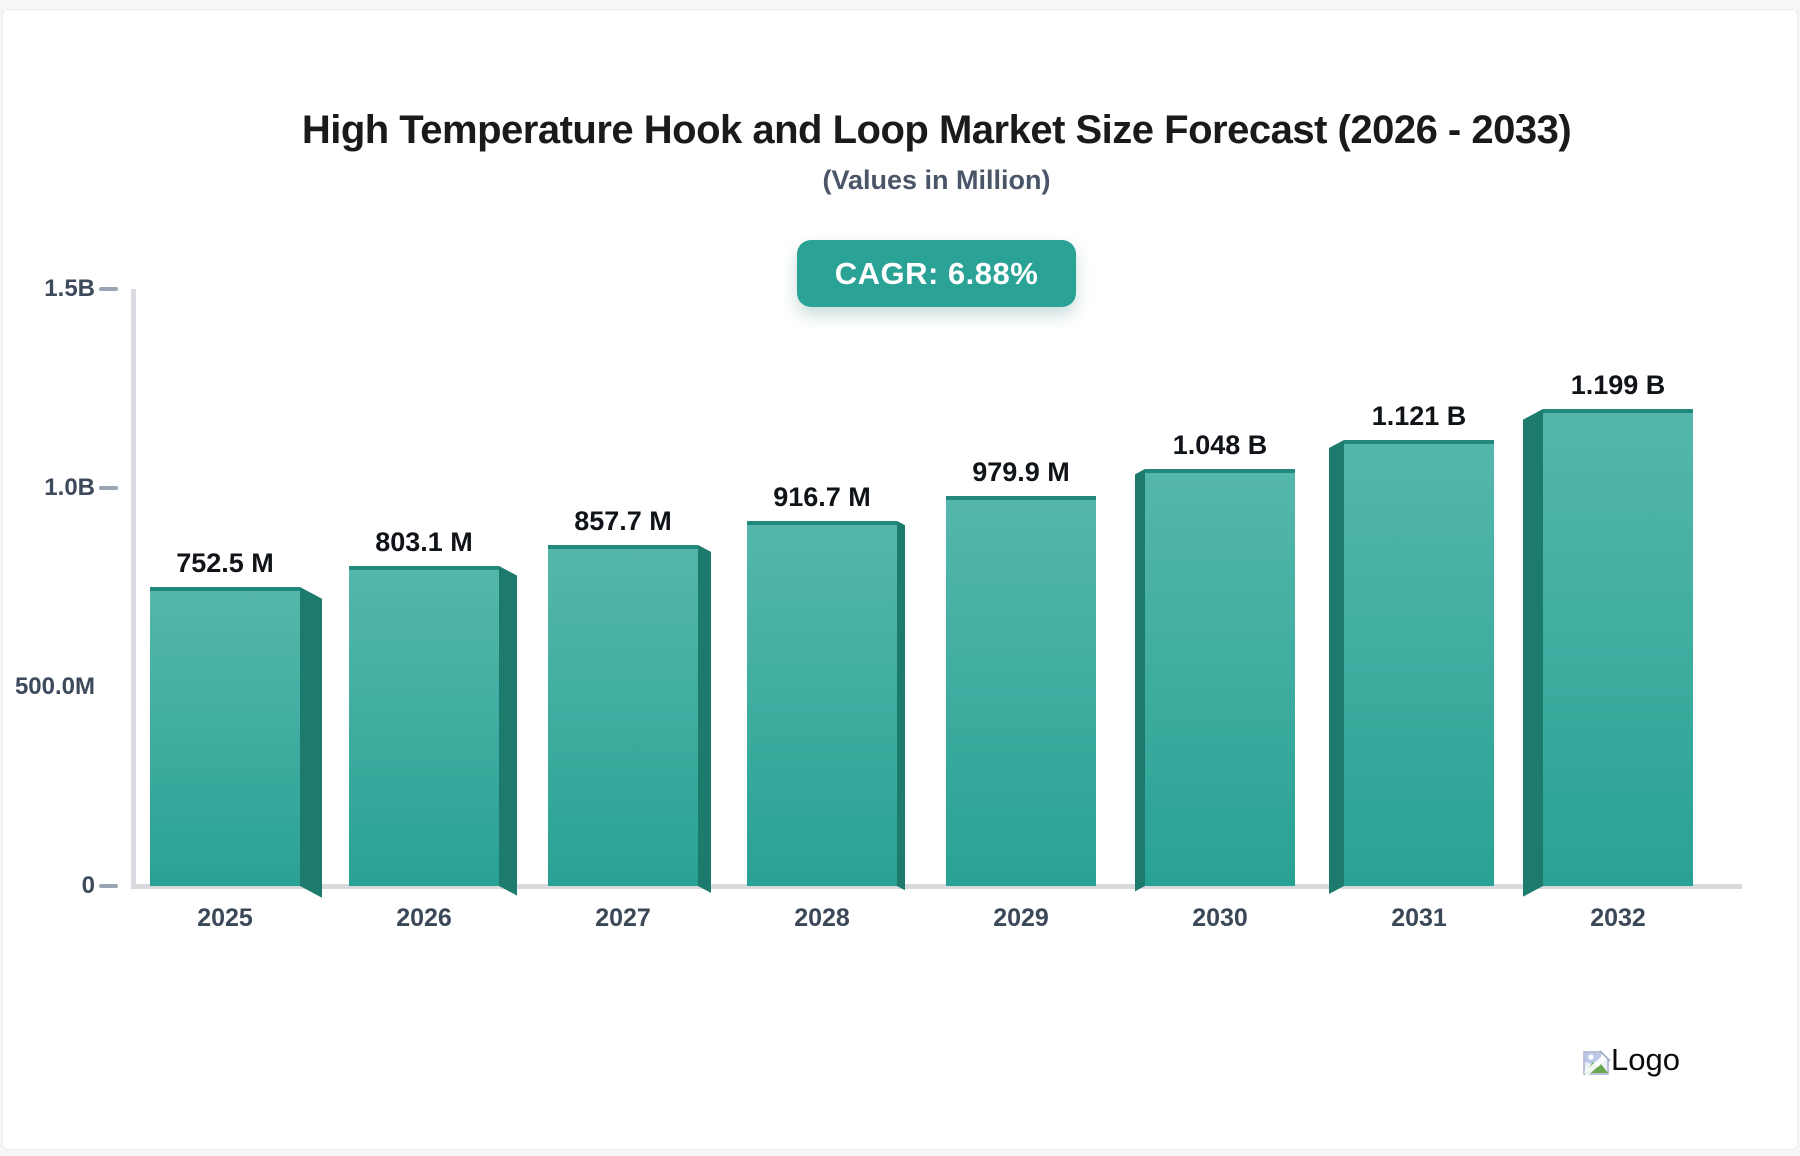 The image size is (1800, 1156). I want to click on bar-value-label: 1.048 B, so click(1220, 444).